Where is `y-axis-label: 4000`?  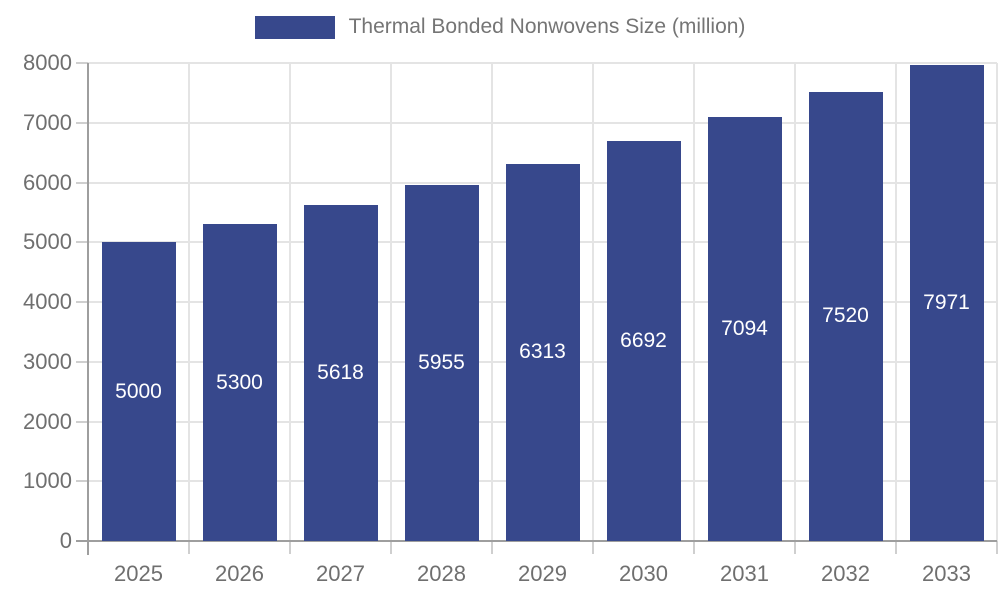
y-axis-label: 4000 is located at coordinates (47, 301).